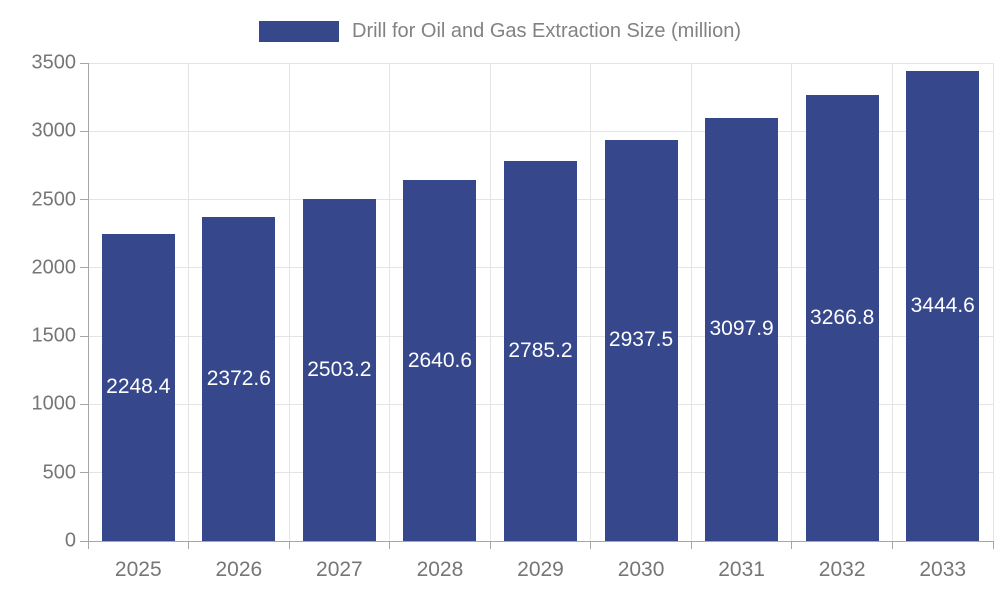 Image resolution: width=1000 pixels, height=600 pixels. I want to click on y-axis-tick-label: 500, so click(59, 472).